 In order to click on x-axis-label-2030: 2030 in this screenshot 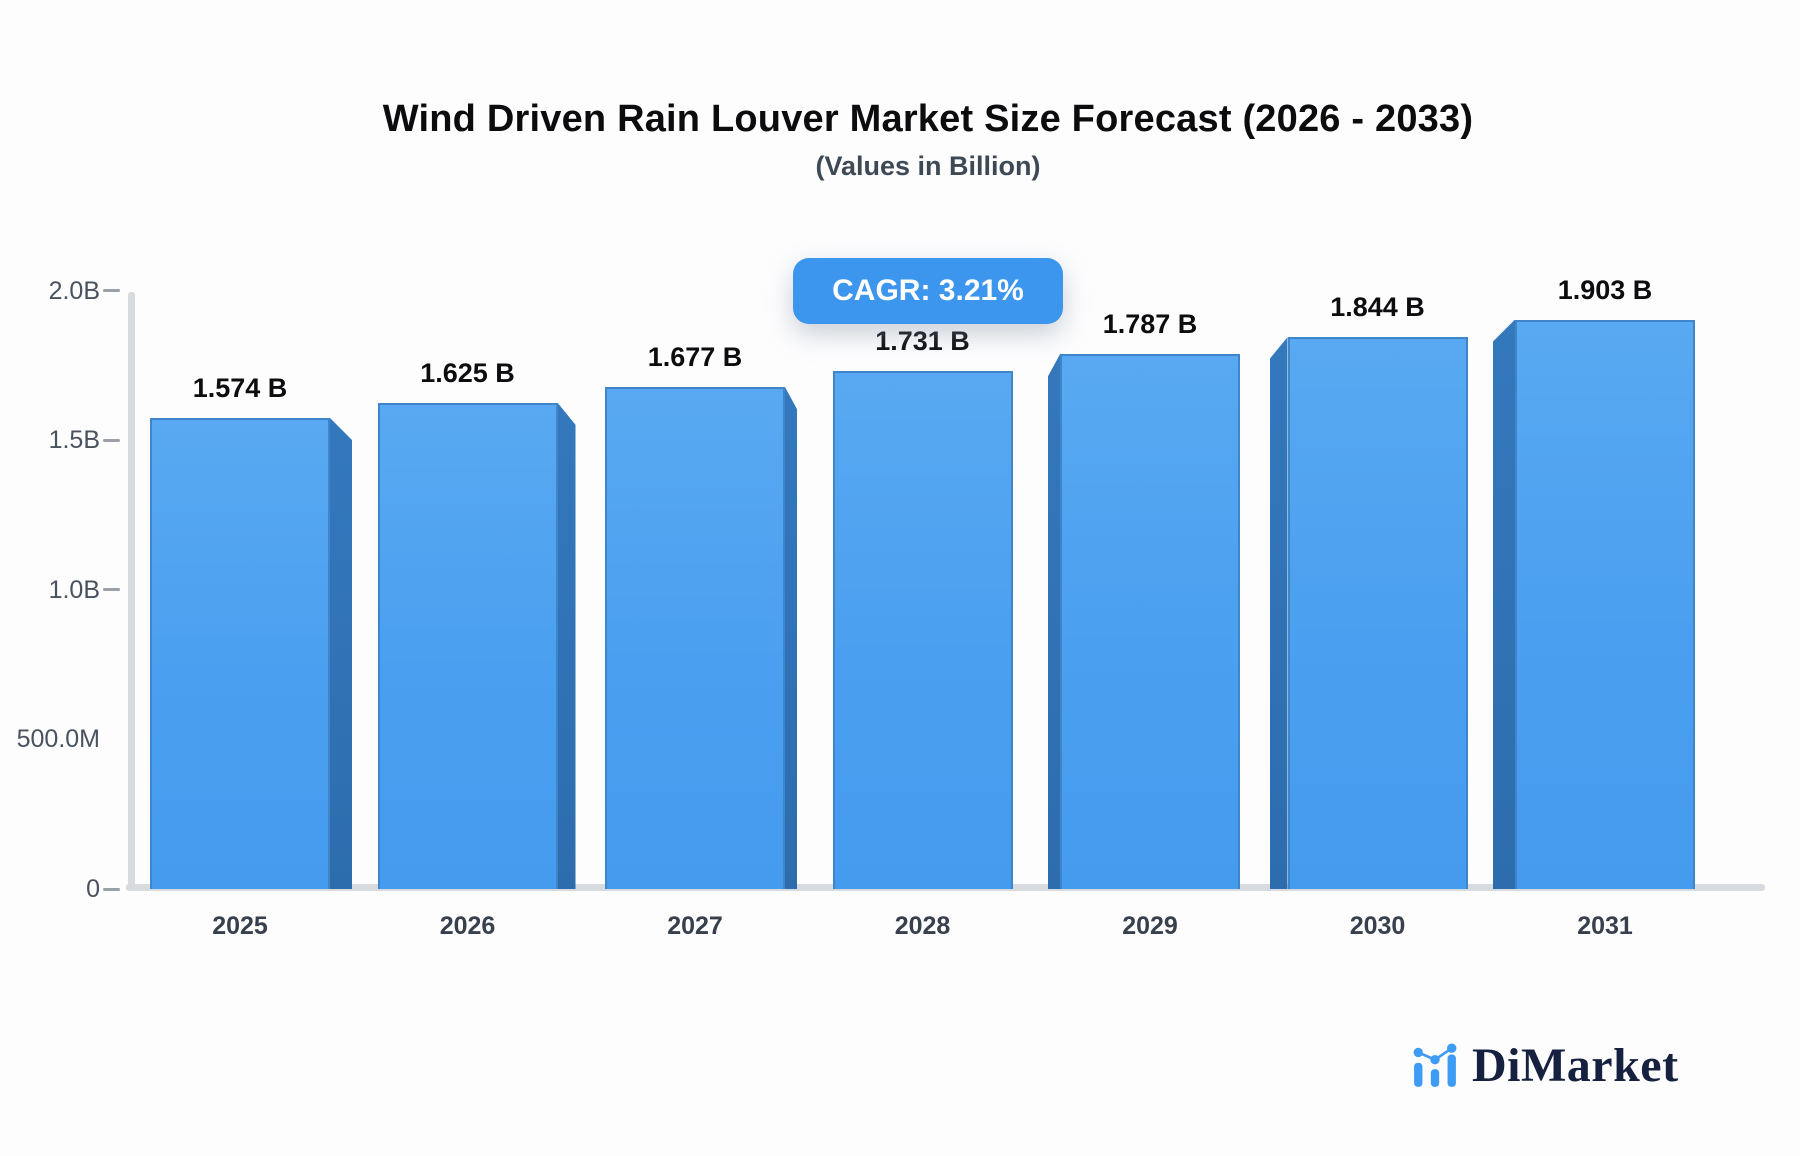, I will do `click(1377, 926)`.